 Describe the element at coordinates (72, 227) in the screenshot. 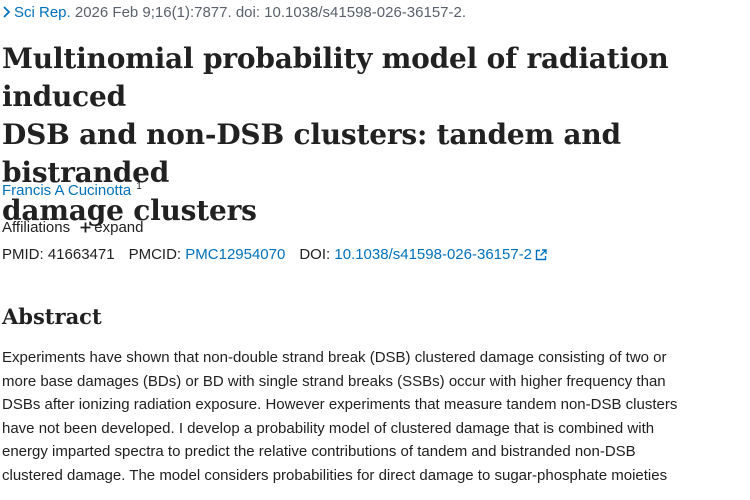

I see `affiliations-row: Affiliations expand` at that location.